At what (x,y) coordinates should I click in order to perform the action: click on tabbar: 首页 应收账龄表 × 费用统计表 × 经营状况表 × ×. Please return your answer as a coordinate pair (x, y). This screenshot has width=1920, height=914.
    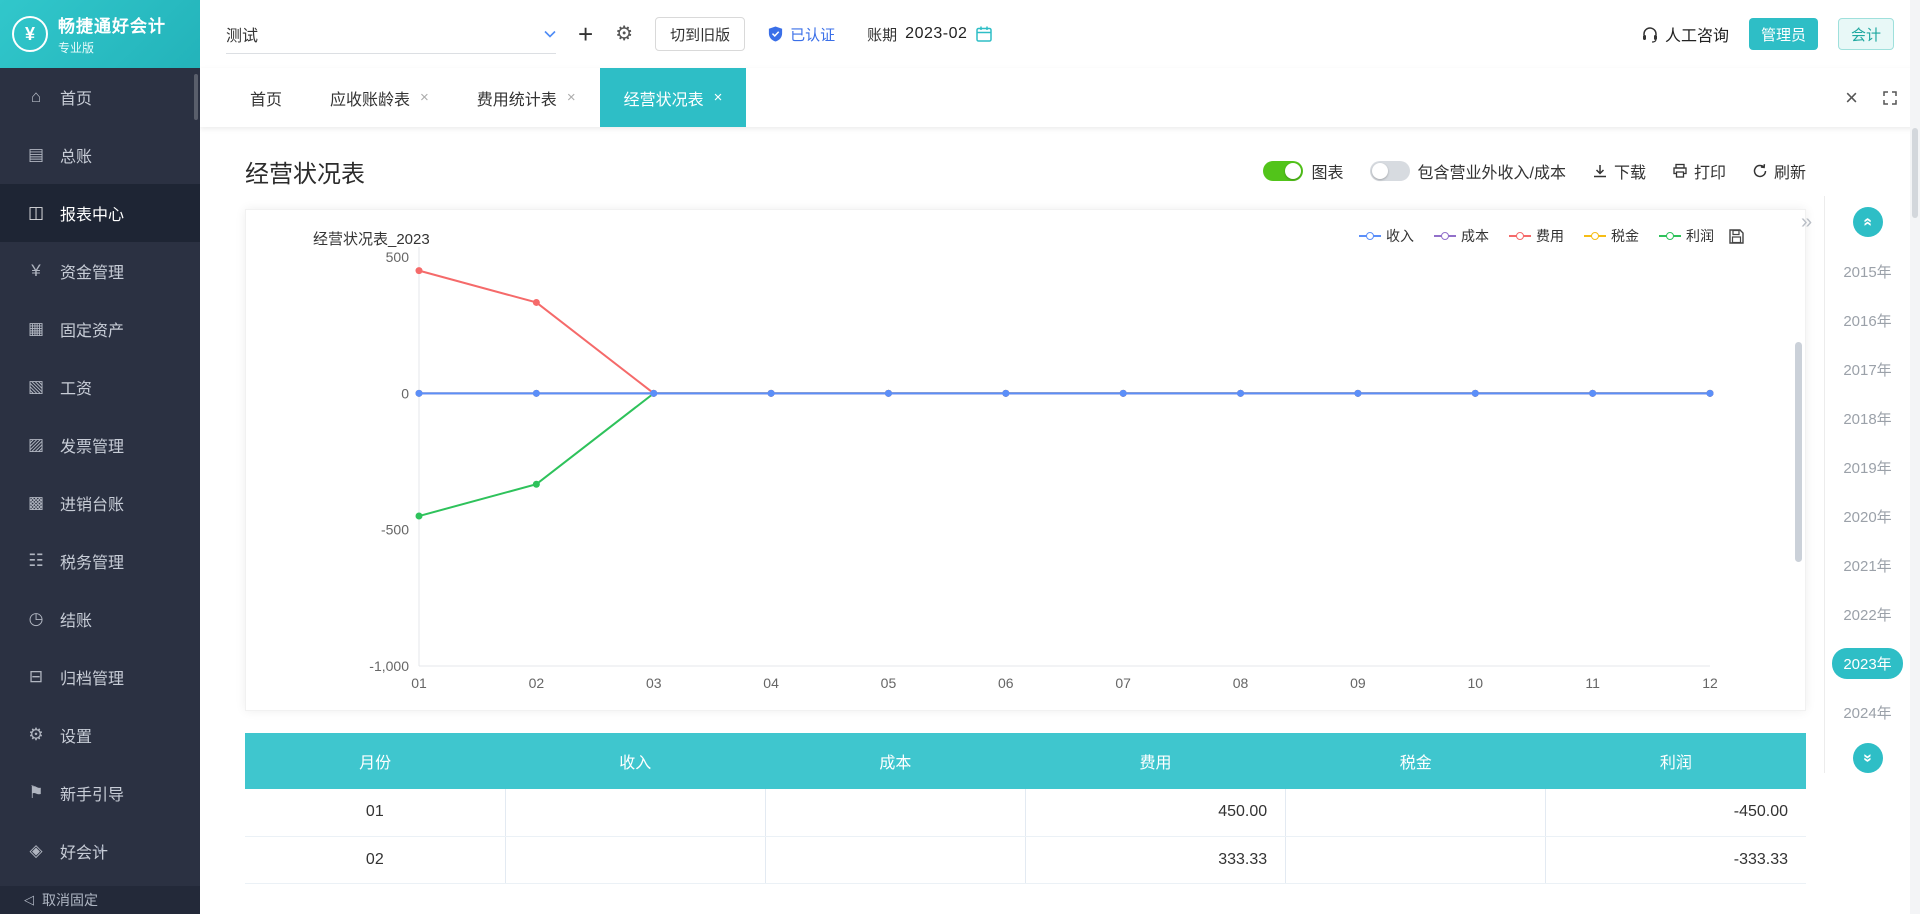
    Looking at the image, I should click on (1060, 97).